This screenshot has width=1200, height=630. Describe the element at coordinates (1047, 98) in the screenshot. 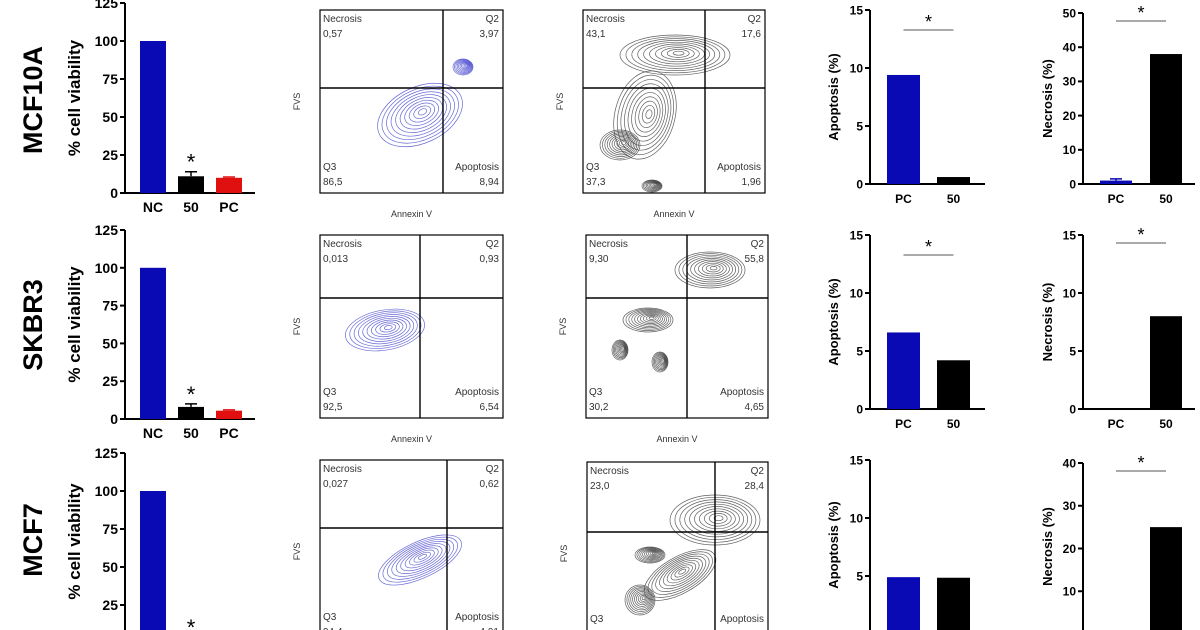

I see `y-axis-label: Necrosis (%)` at that location.